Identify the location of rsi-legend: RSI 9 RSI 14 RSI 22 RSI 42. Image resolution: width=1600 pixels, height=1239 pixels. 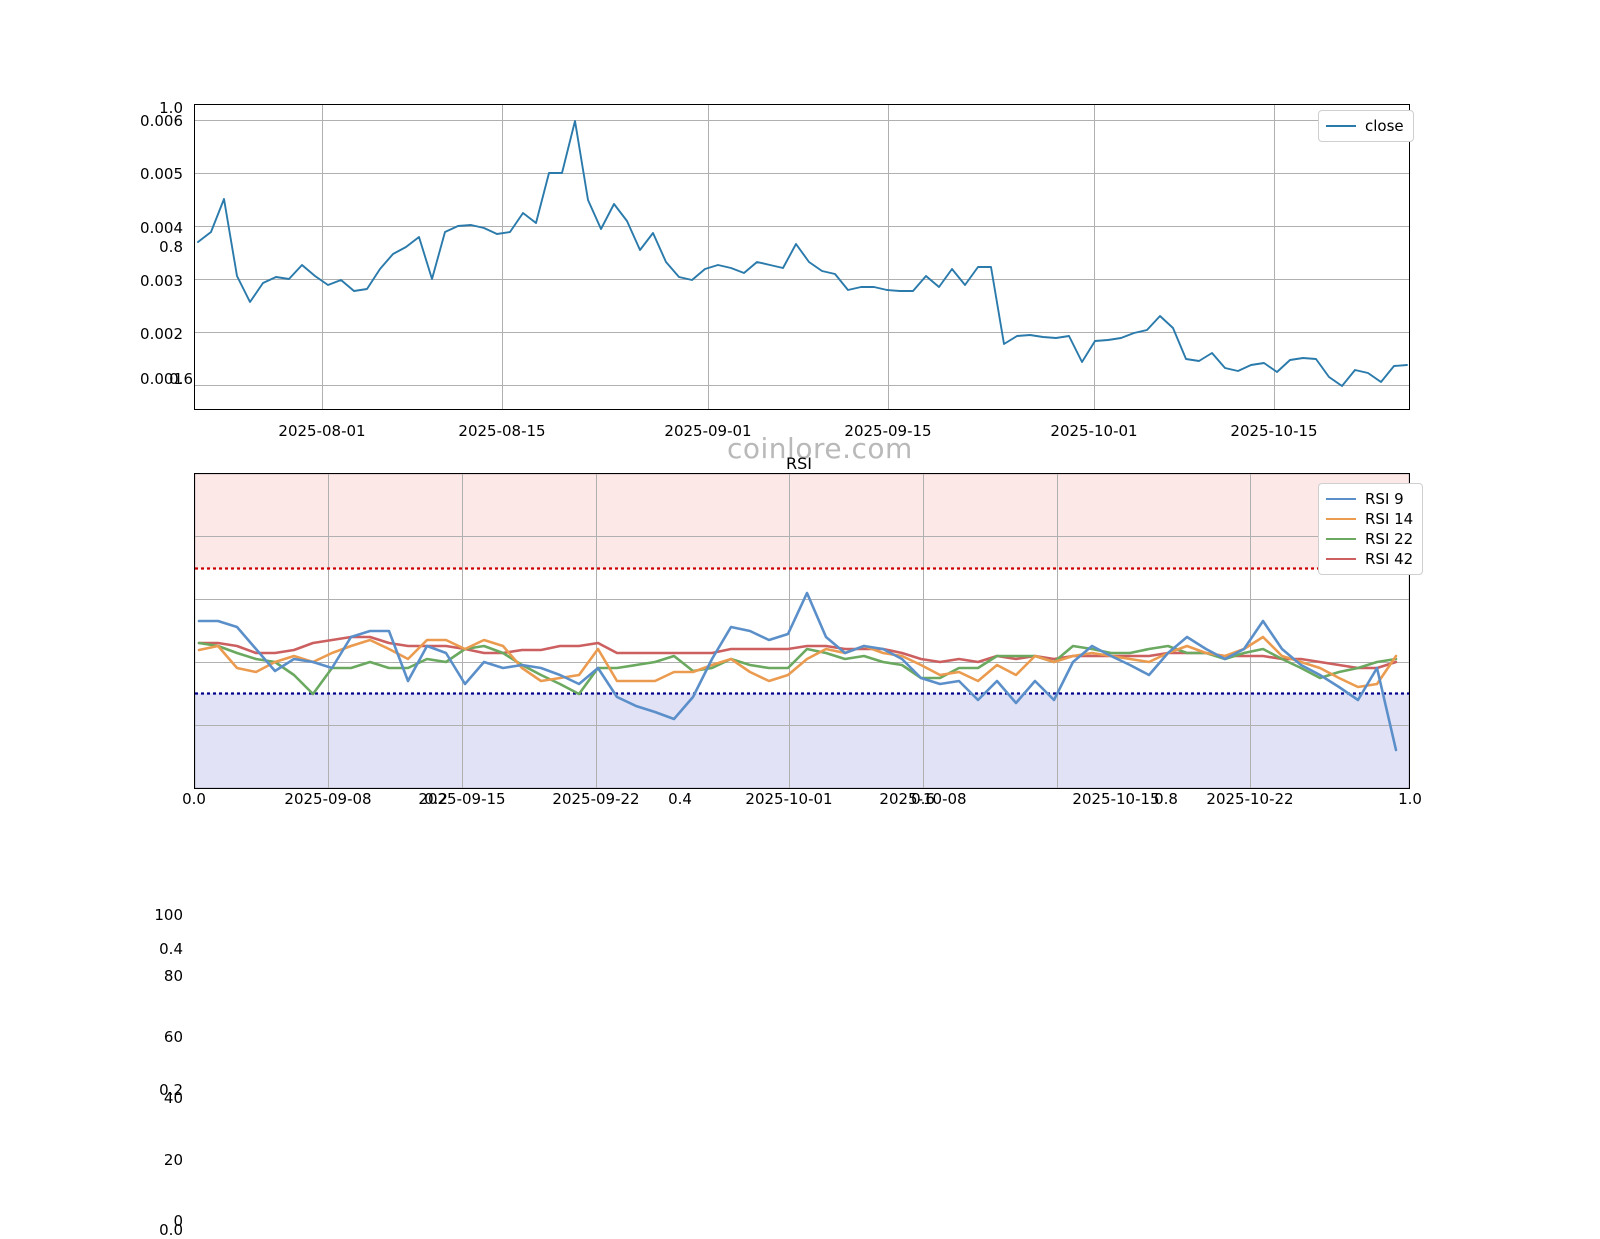
(1371, 529).